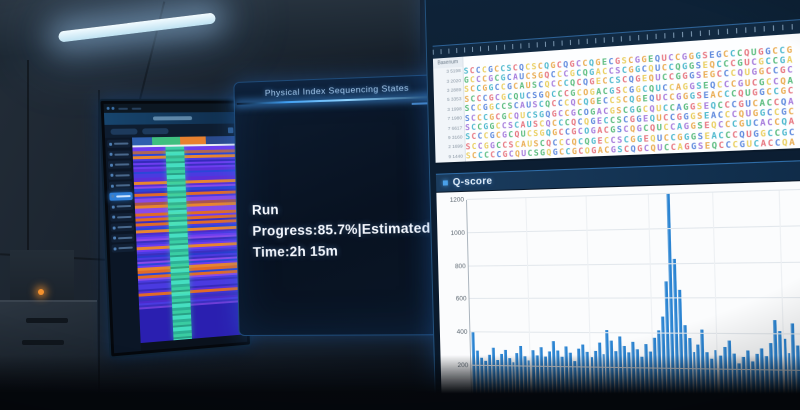 This screenshot has width=800, height=410. I want to click on read-label: 9 1440, so click(455, 157).